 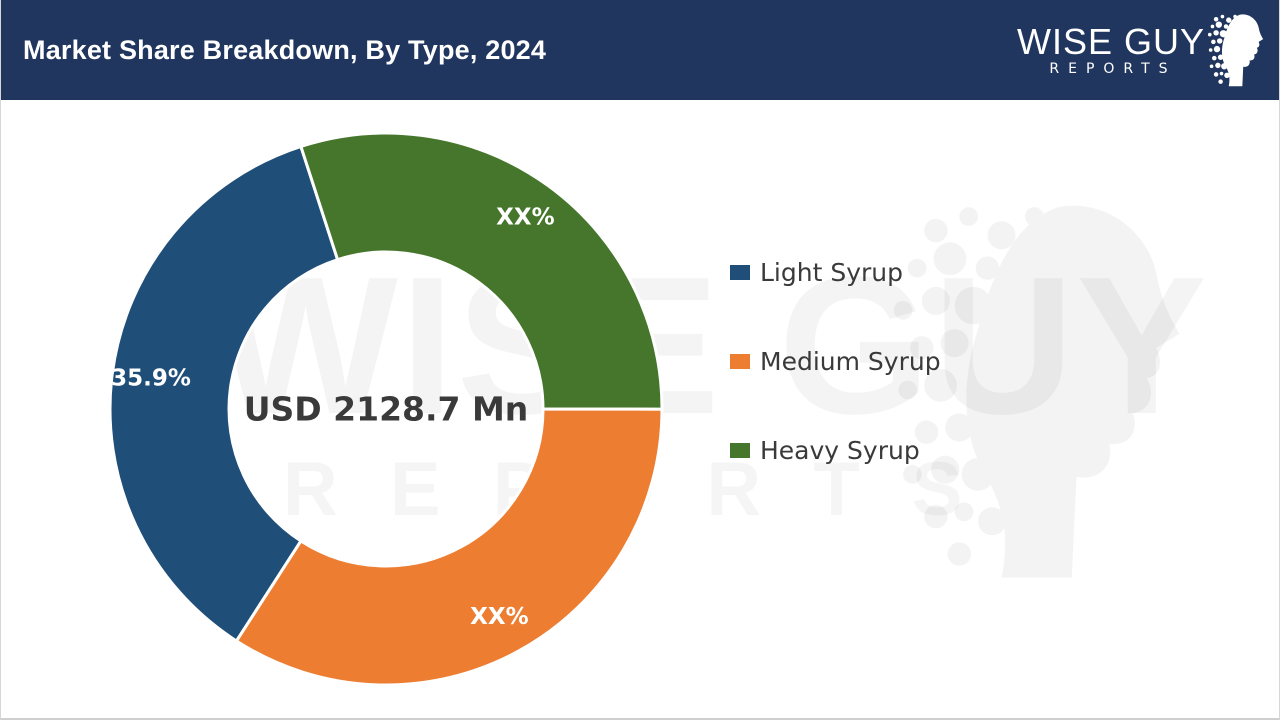 What do you see at coordinates (831, 272) in the screenshot?
I see `legend-label: Light Syrup` at bounding box center [831, 272].